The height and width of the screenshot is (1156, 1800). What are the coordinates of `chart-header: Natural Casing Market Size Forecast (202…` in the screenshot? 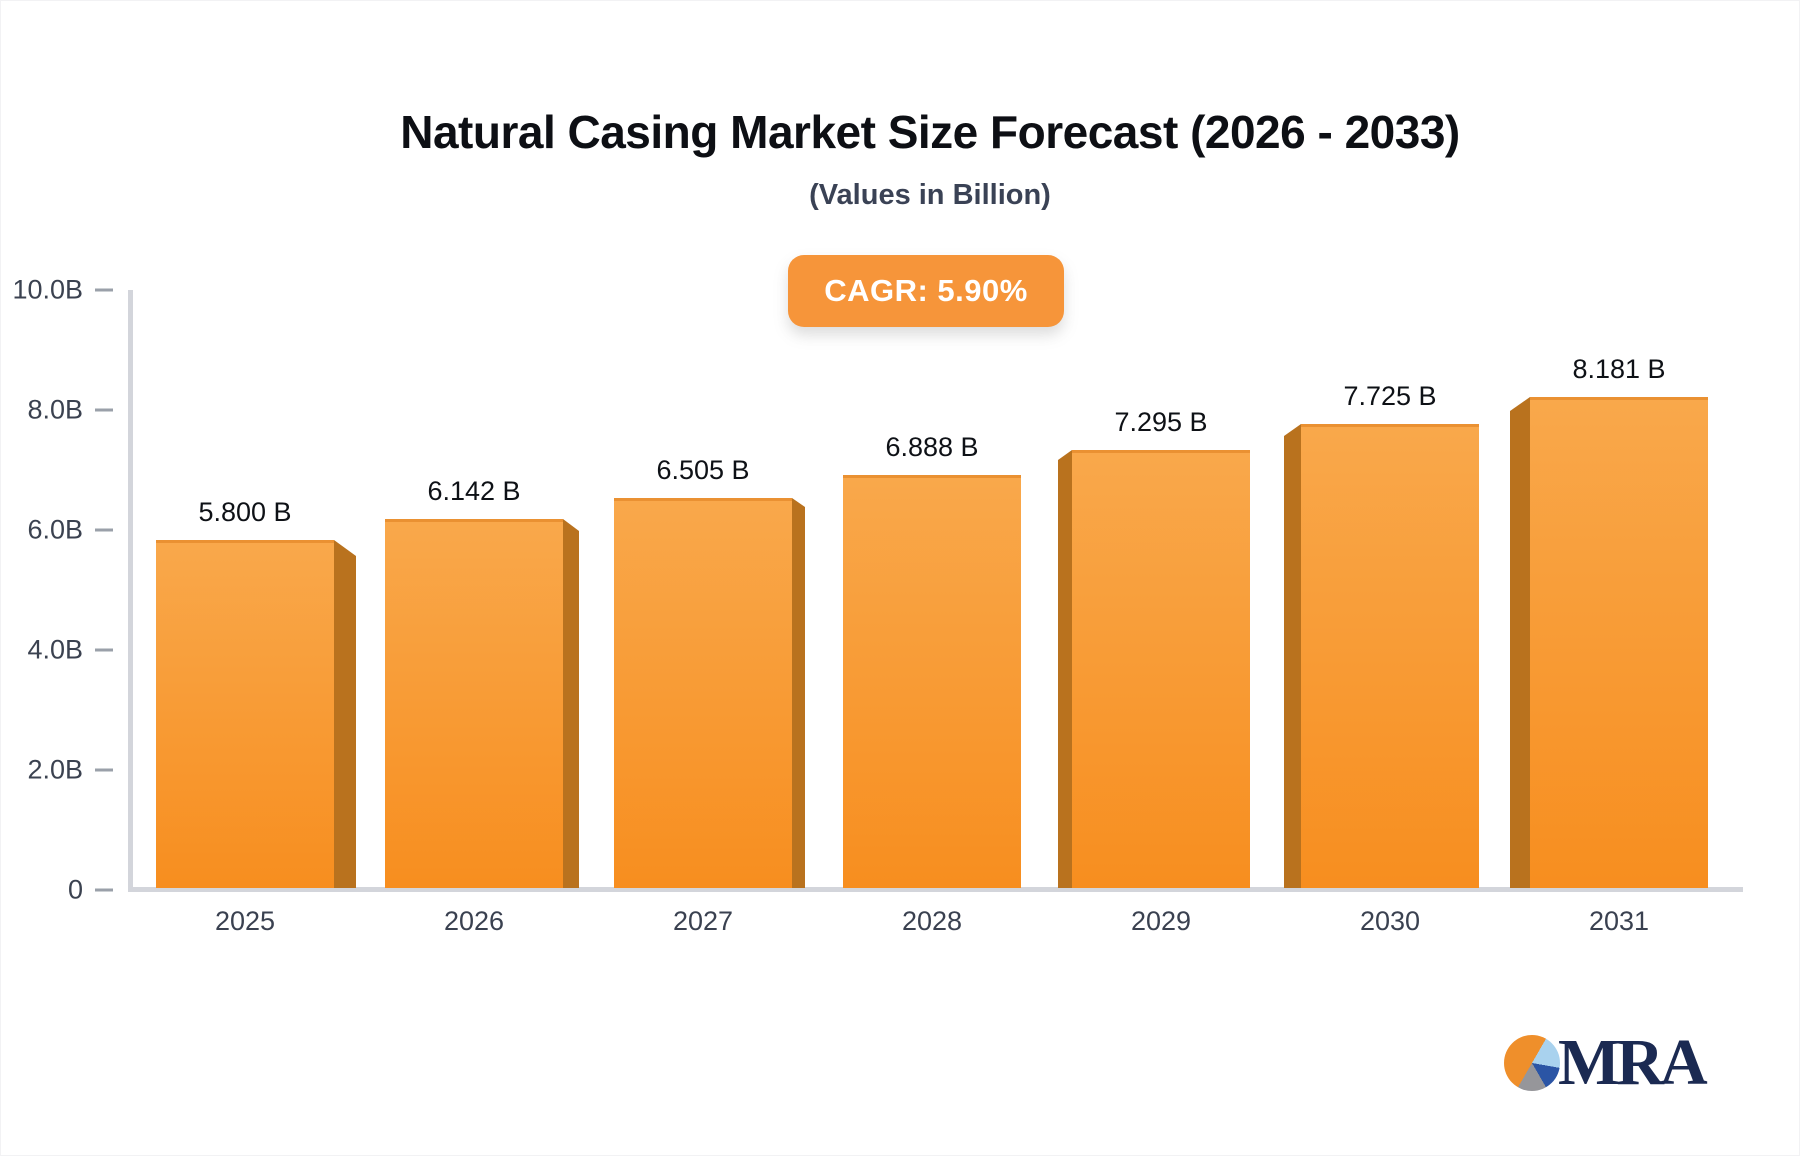 It's located at (930, 158).